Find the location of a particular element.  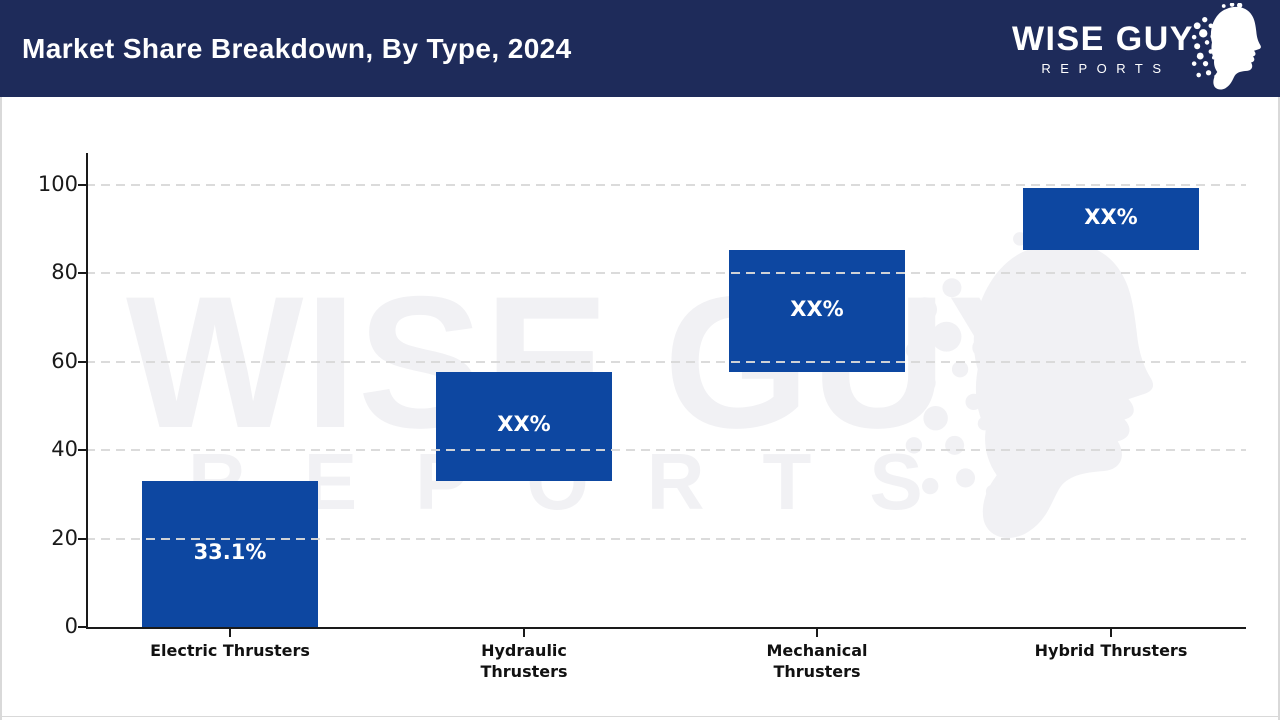

bar-value-label: 33.1% is located at coordinates (230, 551).